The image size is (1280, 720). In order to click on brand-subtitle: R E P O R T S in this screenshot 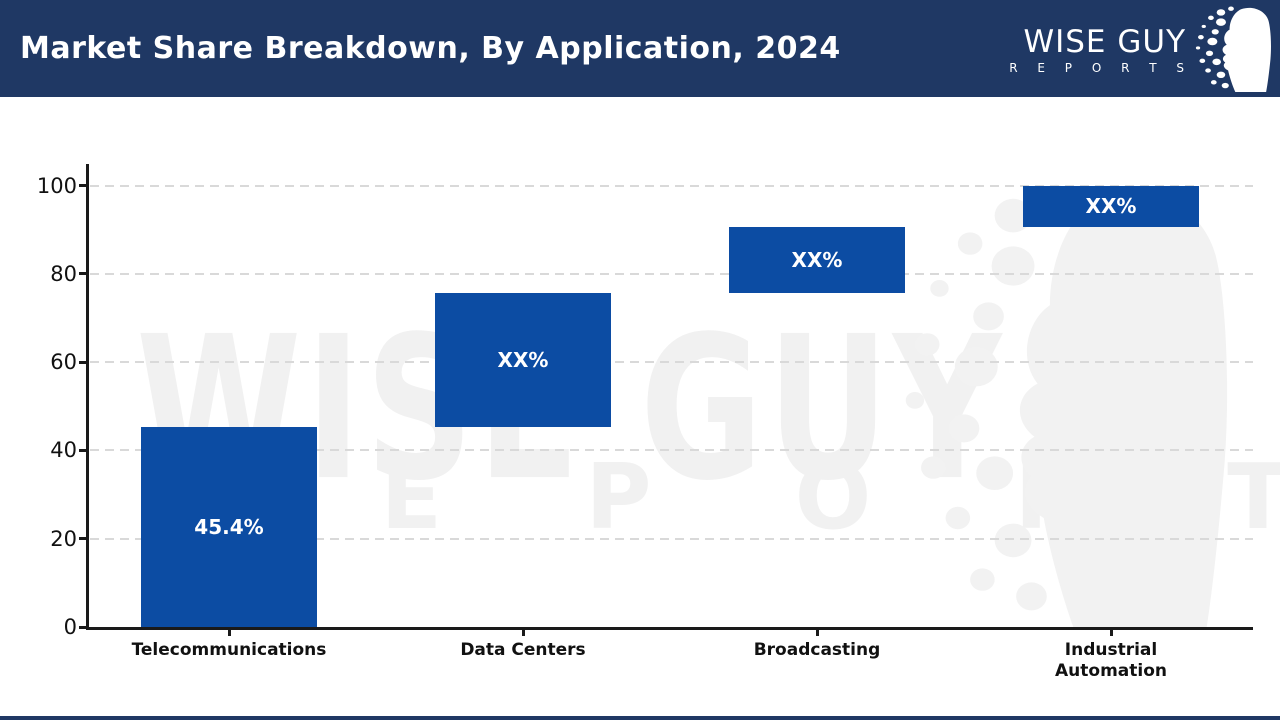, I will do `click(1100, 67)`.